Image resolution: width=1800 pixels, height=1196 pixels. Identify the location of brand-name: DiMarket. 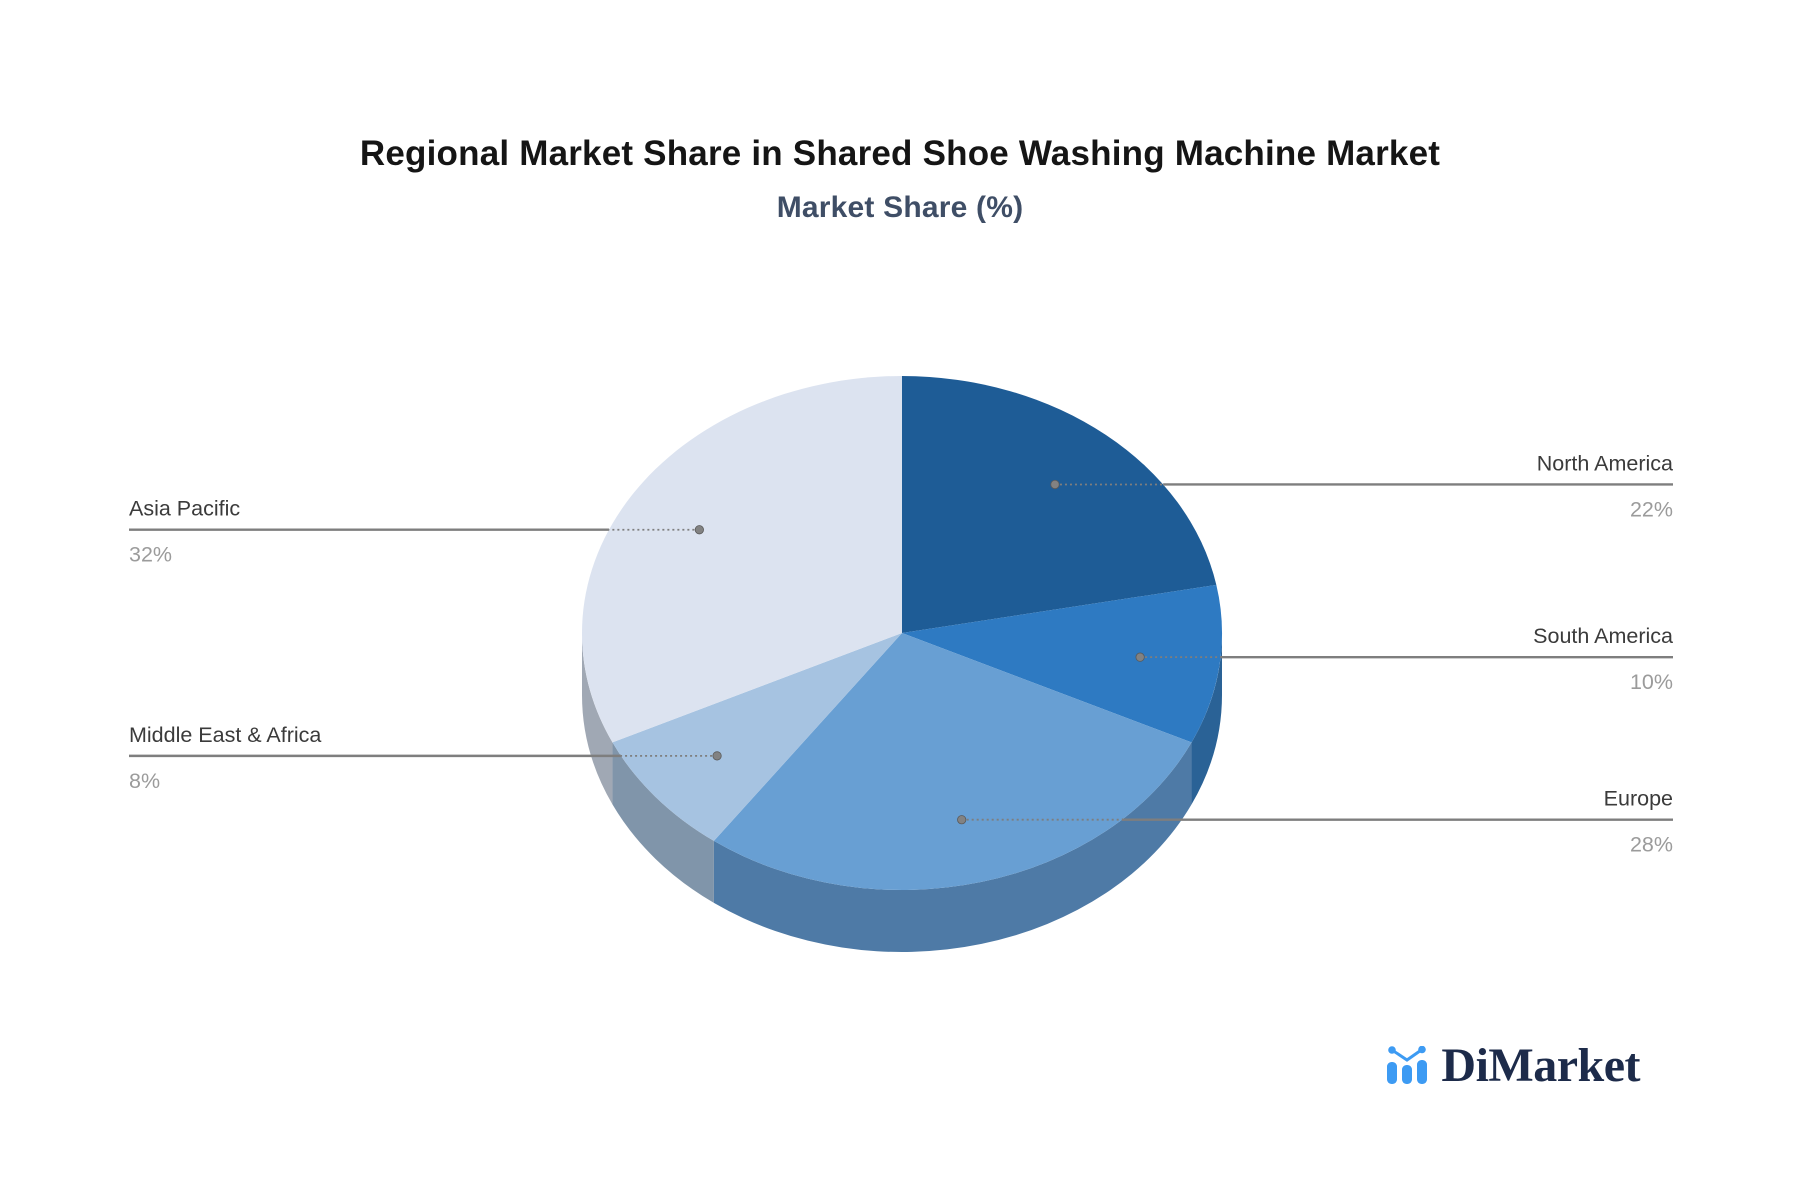
(1540, 1065).